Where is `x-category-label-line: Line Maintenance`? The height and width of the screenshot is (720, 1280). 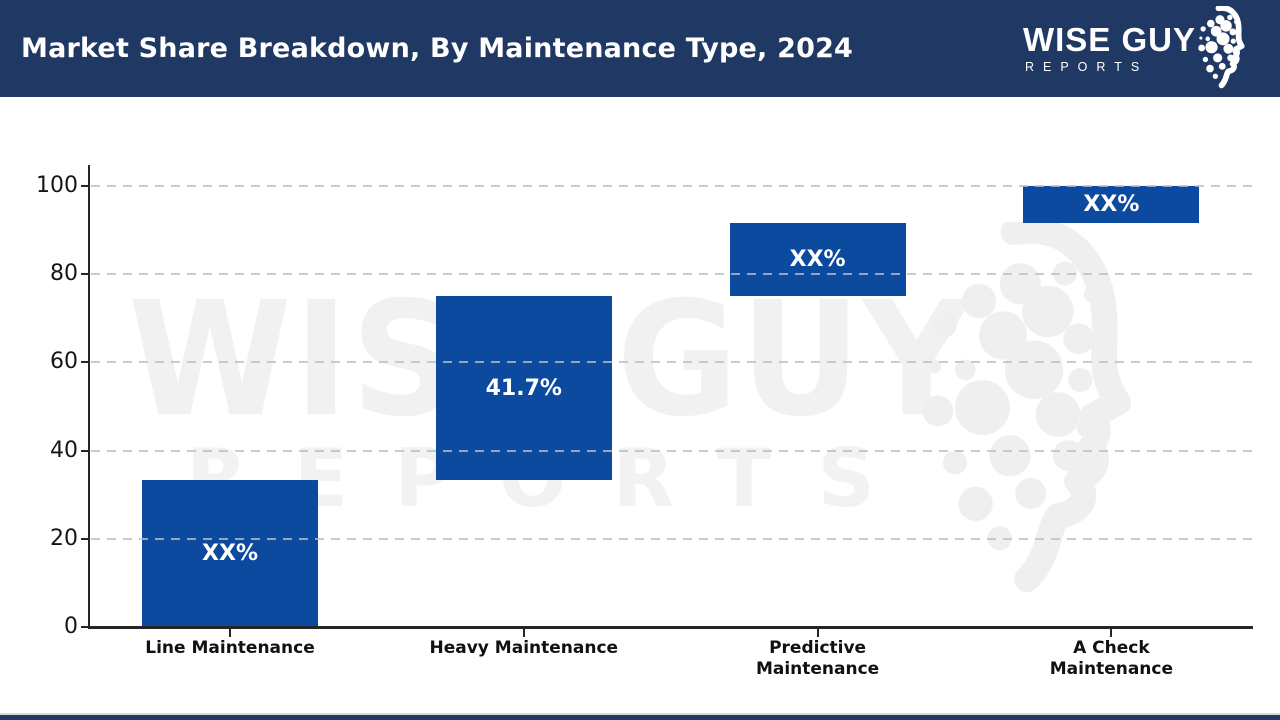 x-category-label-line: Line Maintenance is located at coordinates (230, 648).